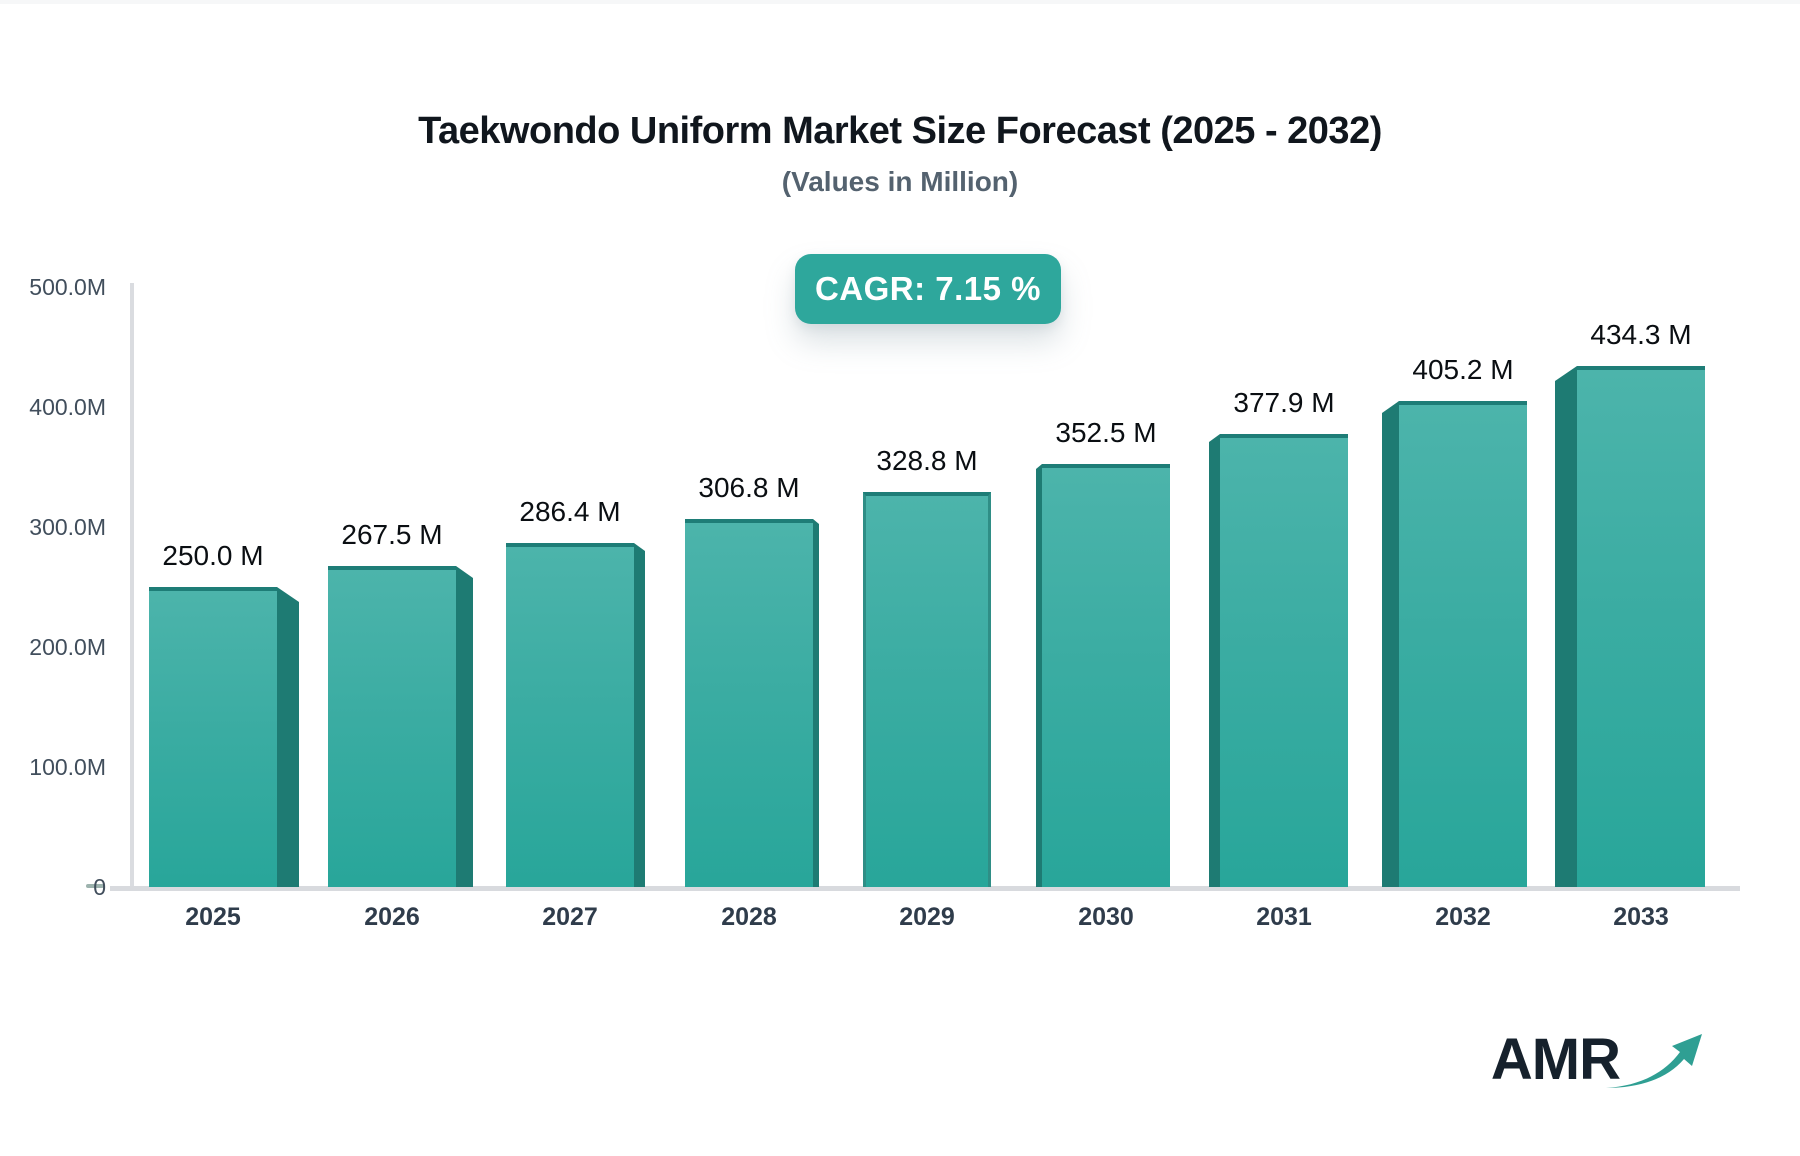 The width and height of the screenshot is (1800, 1156). I want to click on bar-2025, so click(213, 737).